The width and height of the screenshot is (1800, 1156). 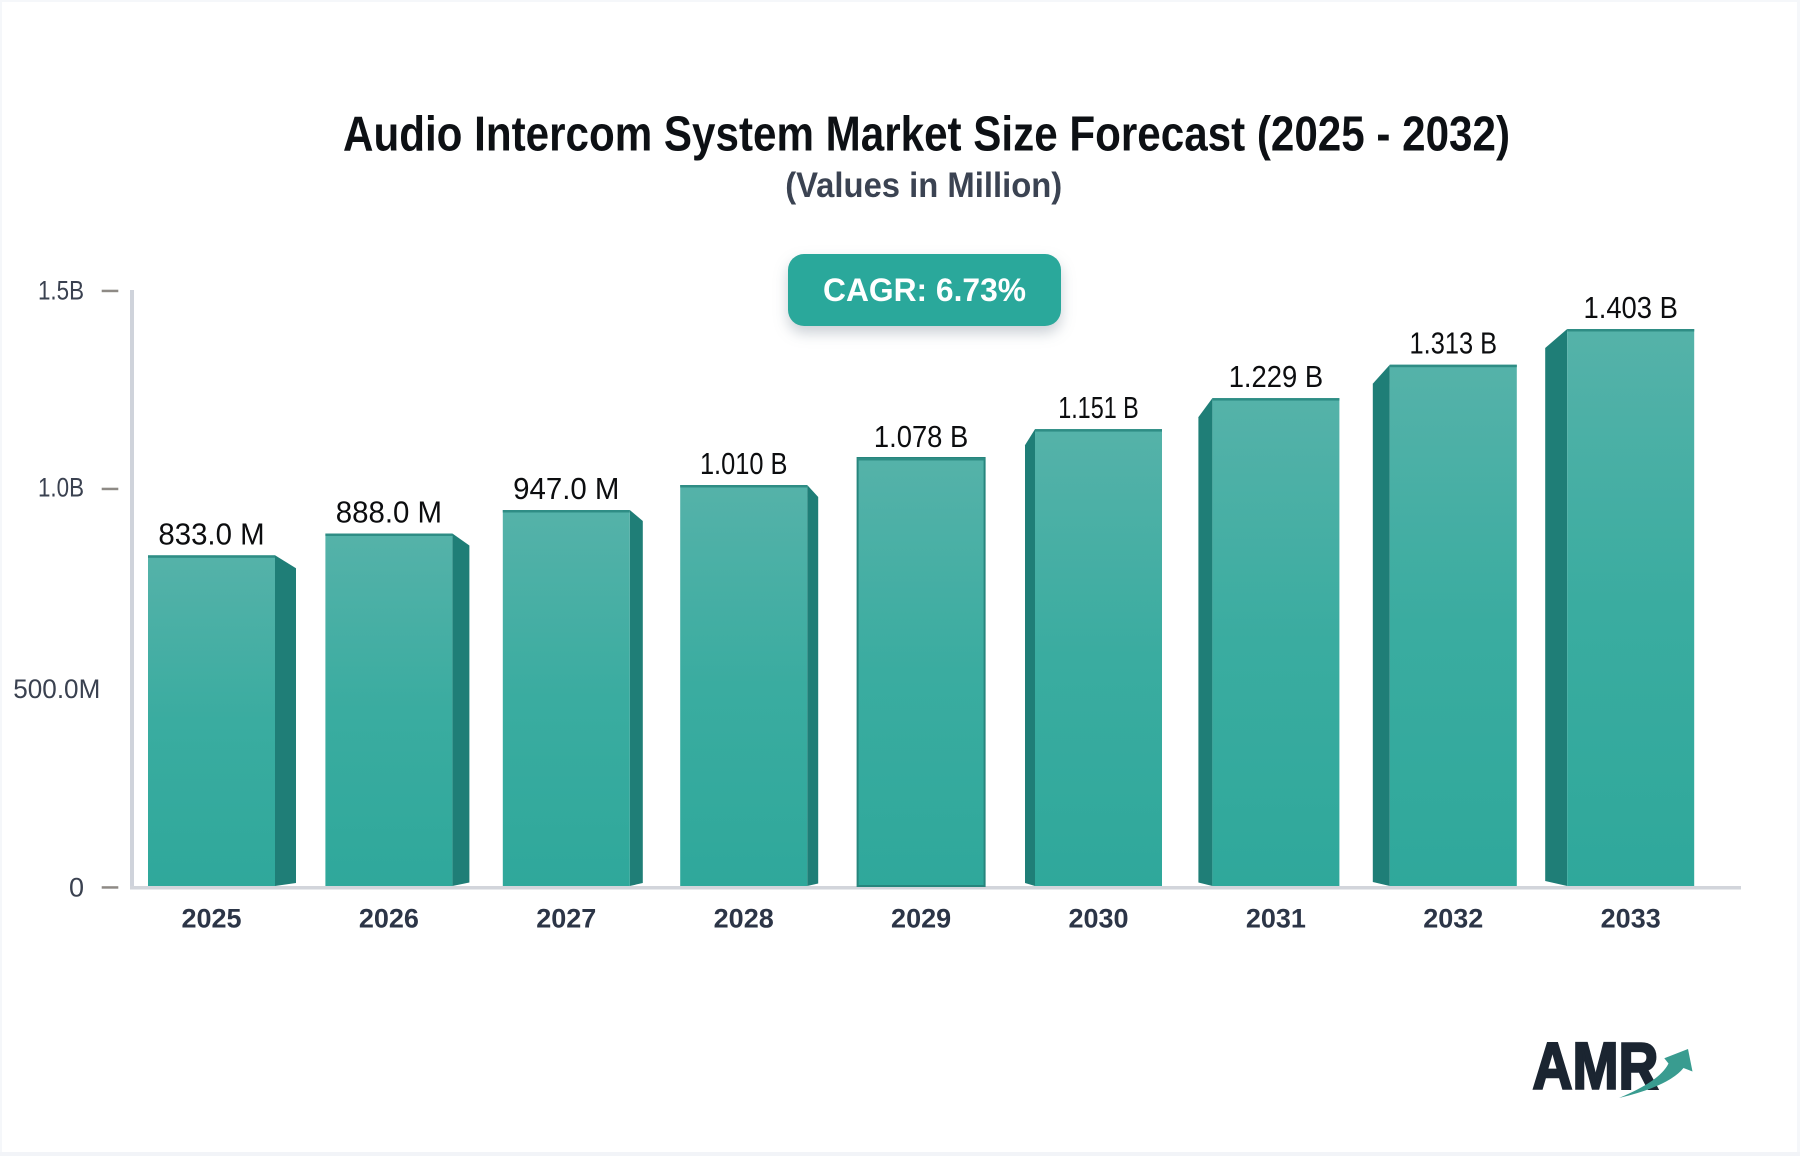 I want to click on svg-text: 1.229 B, so click(x=1276, y=377).